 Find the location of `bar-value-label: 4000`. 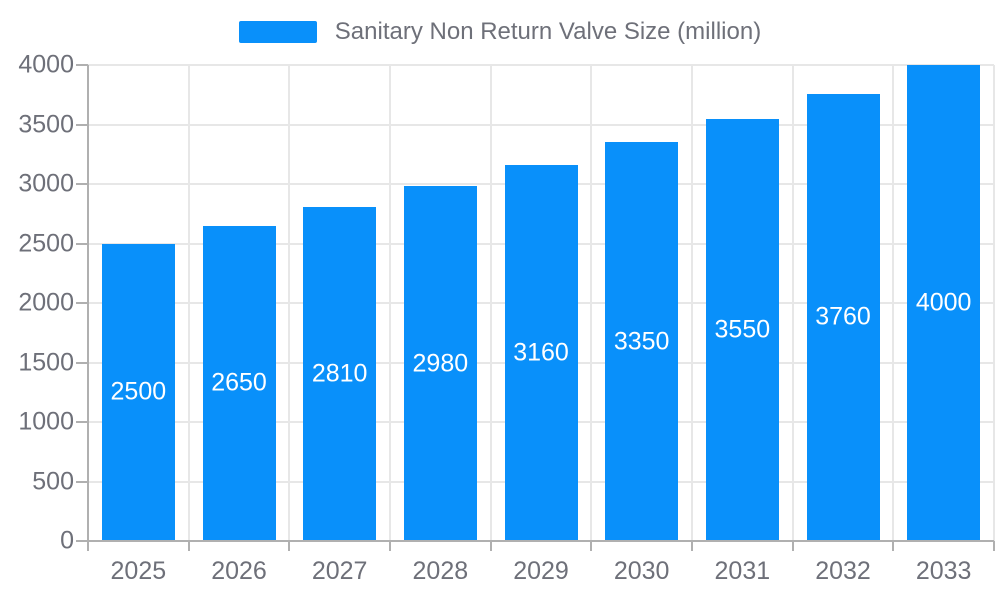

bar-value-label: 4000 is located at coordinates (943, 302).